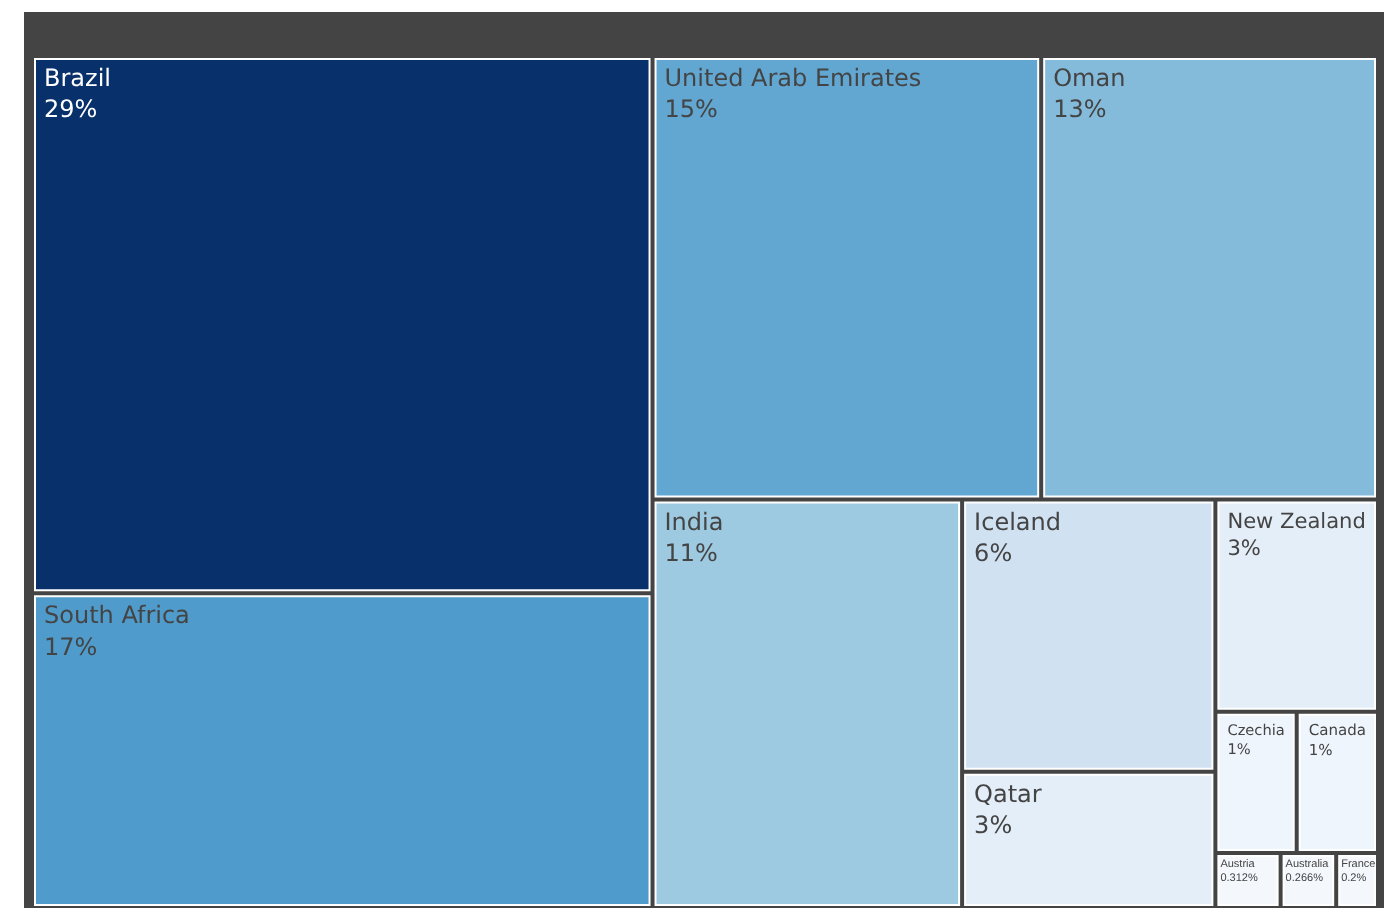 The height and width of the screenshot is (908, 1390). Describe the element at coordinates (1008, 794) in the screenshot. I see `category-label: Qatar` at that location.